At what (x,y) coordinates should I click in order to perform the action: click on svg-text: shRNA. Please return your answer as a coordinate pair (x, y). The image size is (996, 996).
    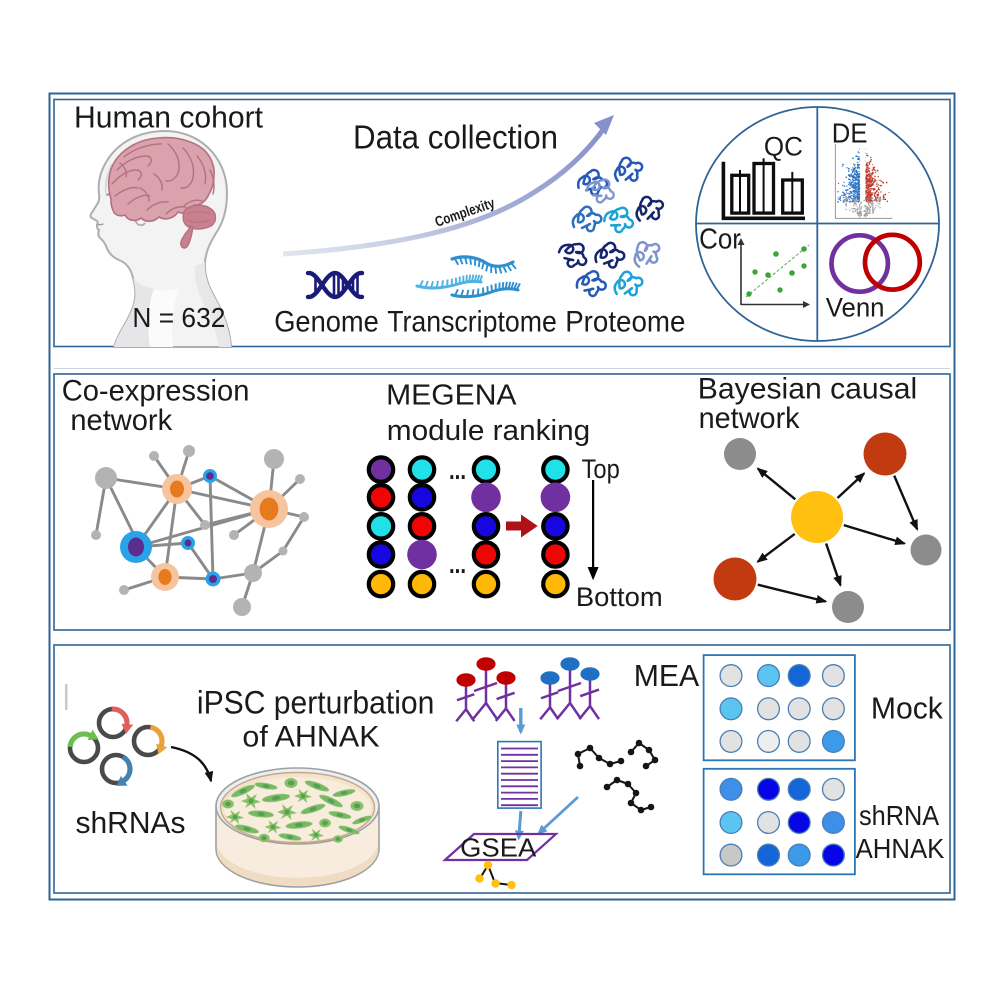
    Looking at the image, I should click on (899, 815).